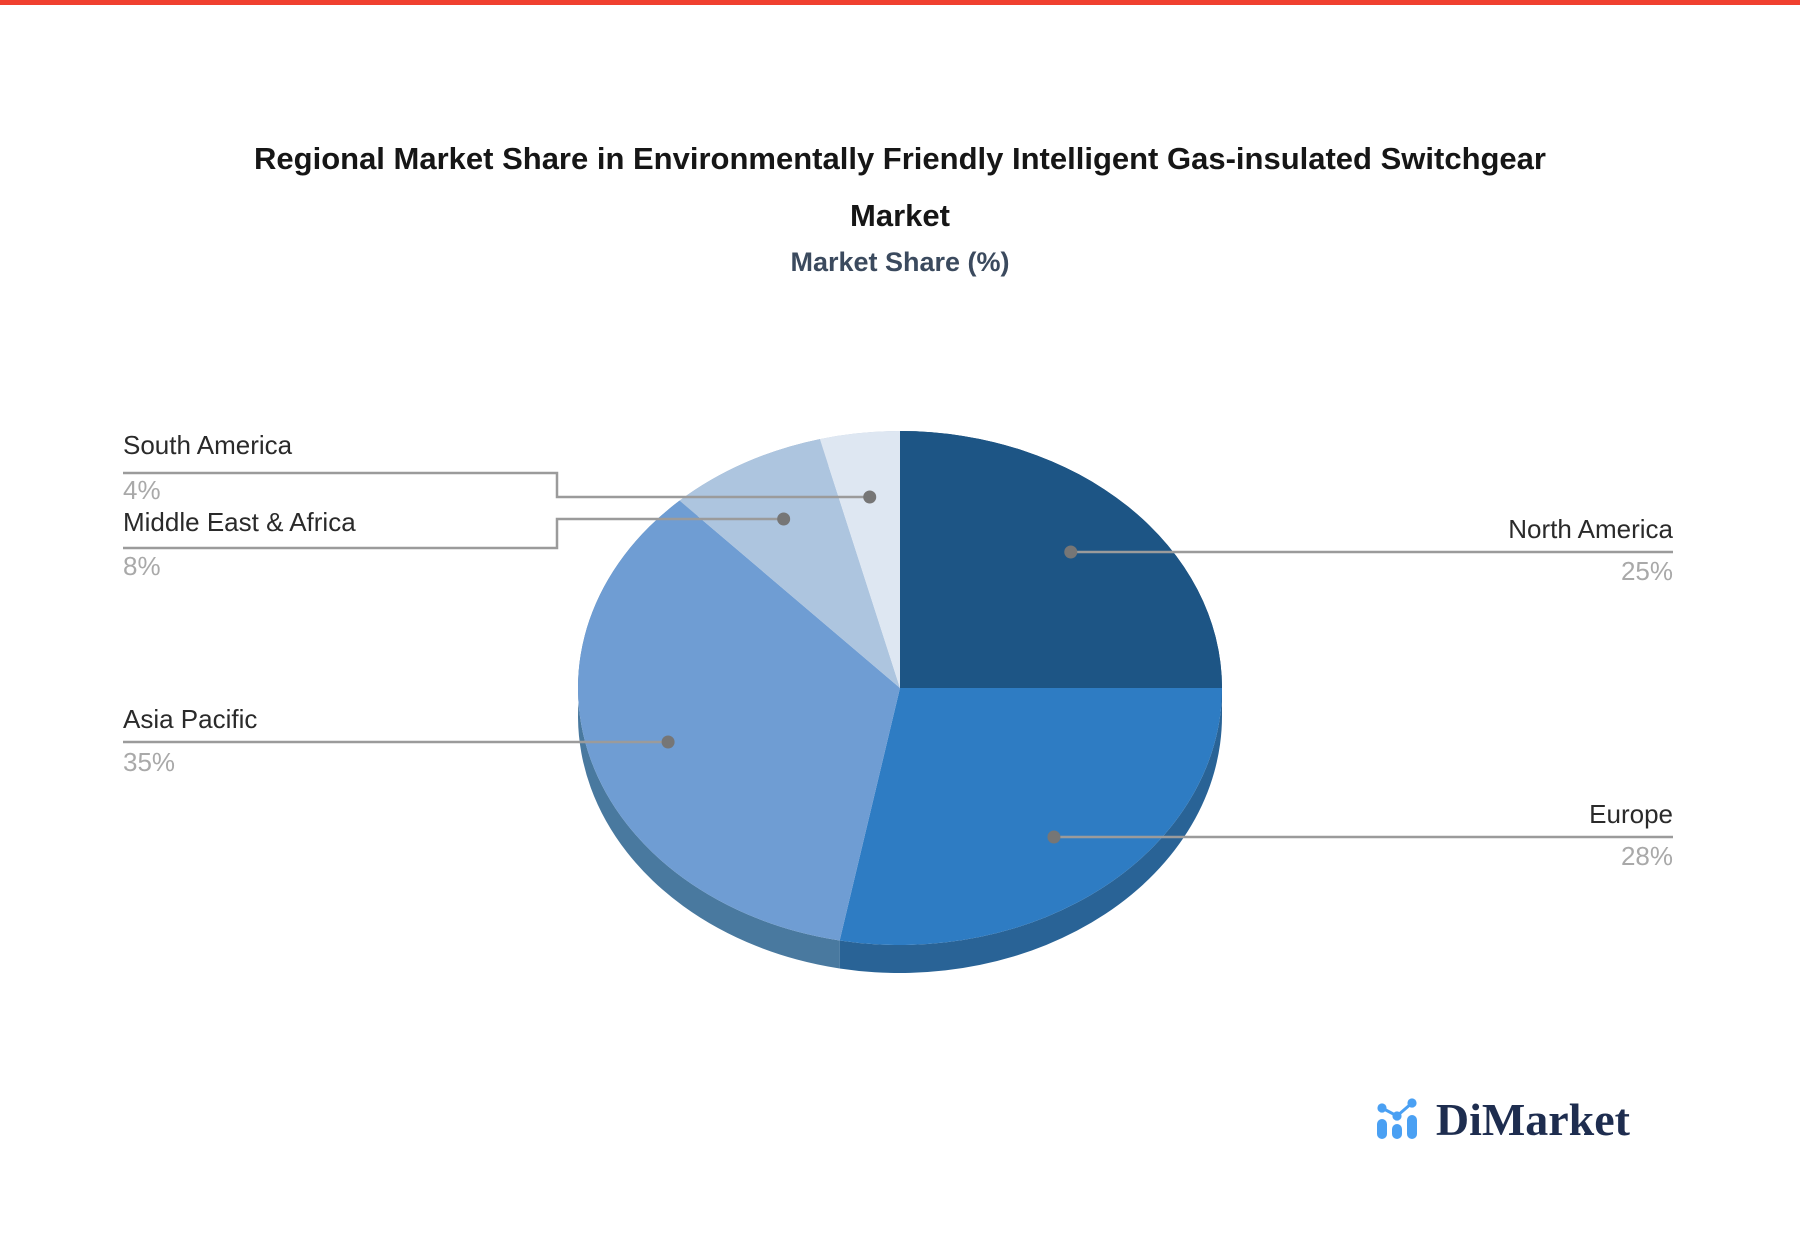 The height and width of the screenshot is (1252, 1800). What do you see at coordinates (668, 742) in the screenshot?
I see `label-connector-dot-asia-pacific` at bounding box center [668, 742].